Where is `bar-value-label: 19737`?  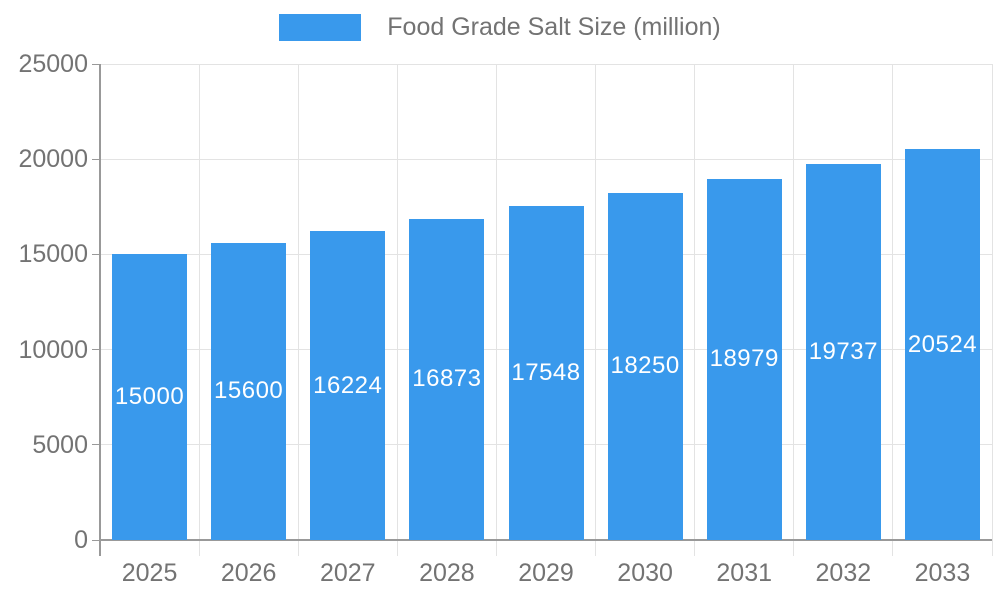
bar-value-label: 19737 is located at coordinates (843, 352).